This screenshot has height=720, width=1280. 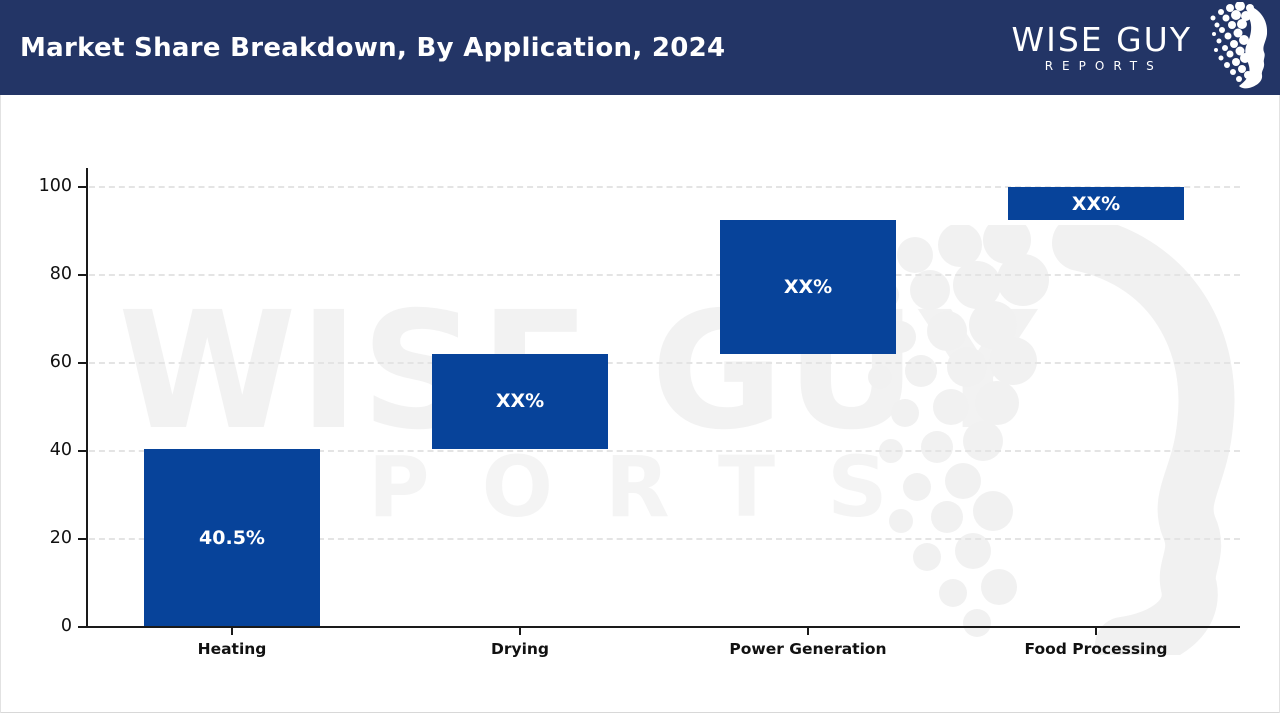 I want to click on brand-logo: WISE GUY REPORTS, so click(x=1140, y=47).